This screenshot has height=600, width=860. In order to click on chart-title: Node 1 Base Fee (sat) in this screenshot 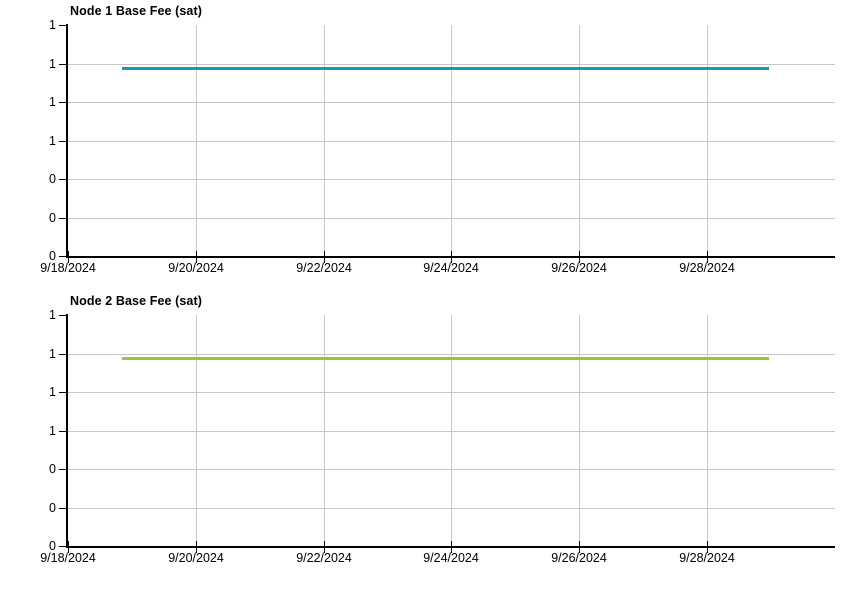, I will do `click(136, 11)`.